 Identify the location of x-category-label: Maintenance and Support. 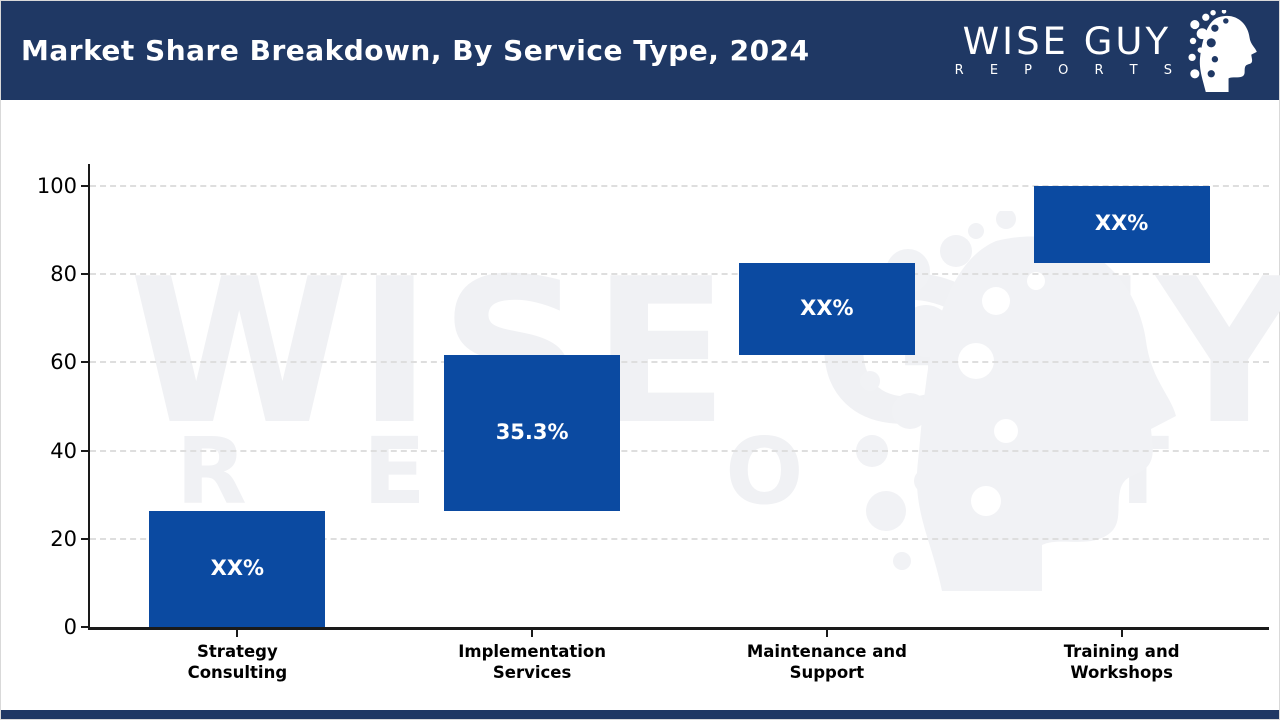
(827, 662).